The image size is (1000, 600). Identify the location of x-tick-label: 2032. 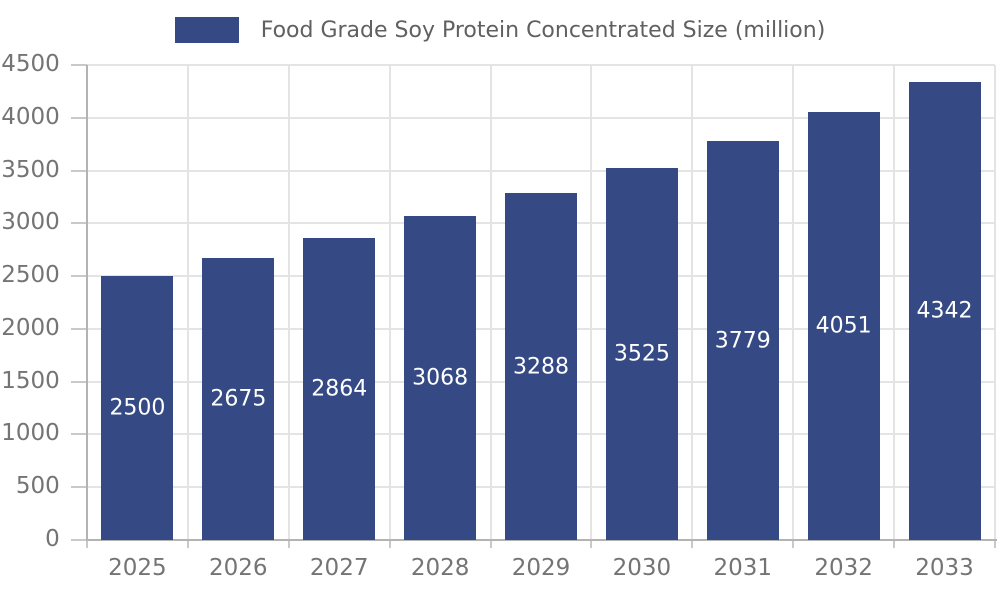
(843, 568).